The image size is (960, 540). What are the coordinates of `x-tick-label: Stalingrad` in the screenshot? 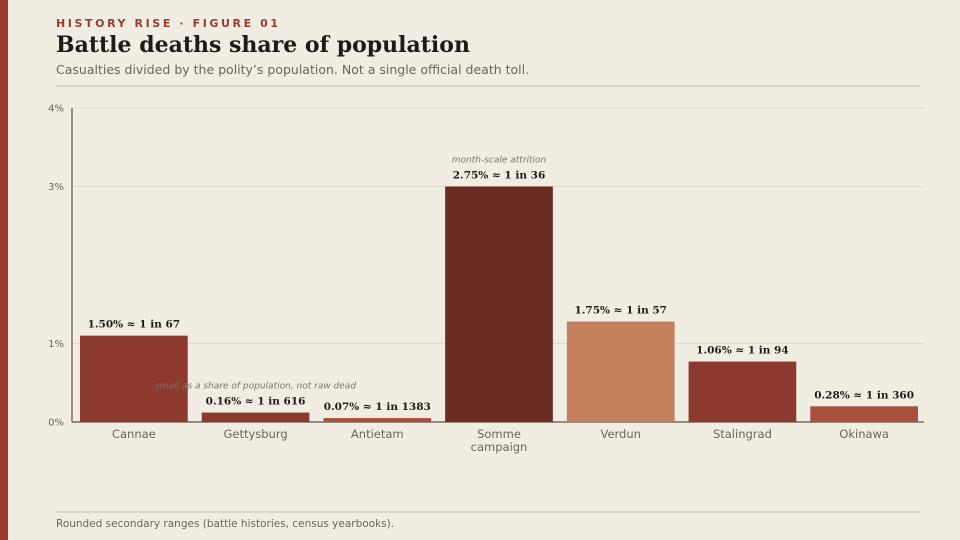 It's located at (742, 434).